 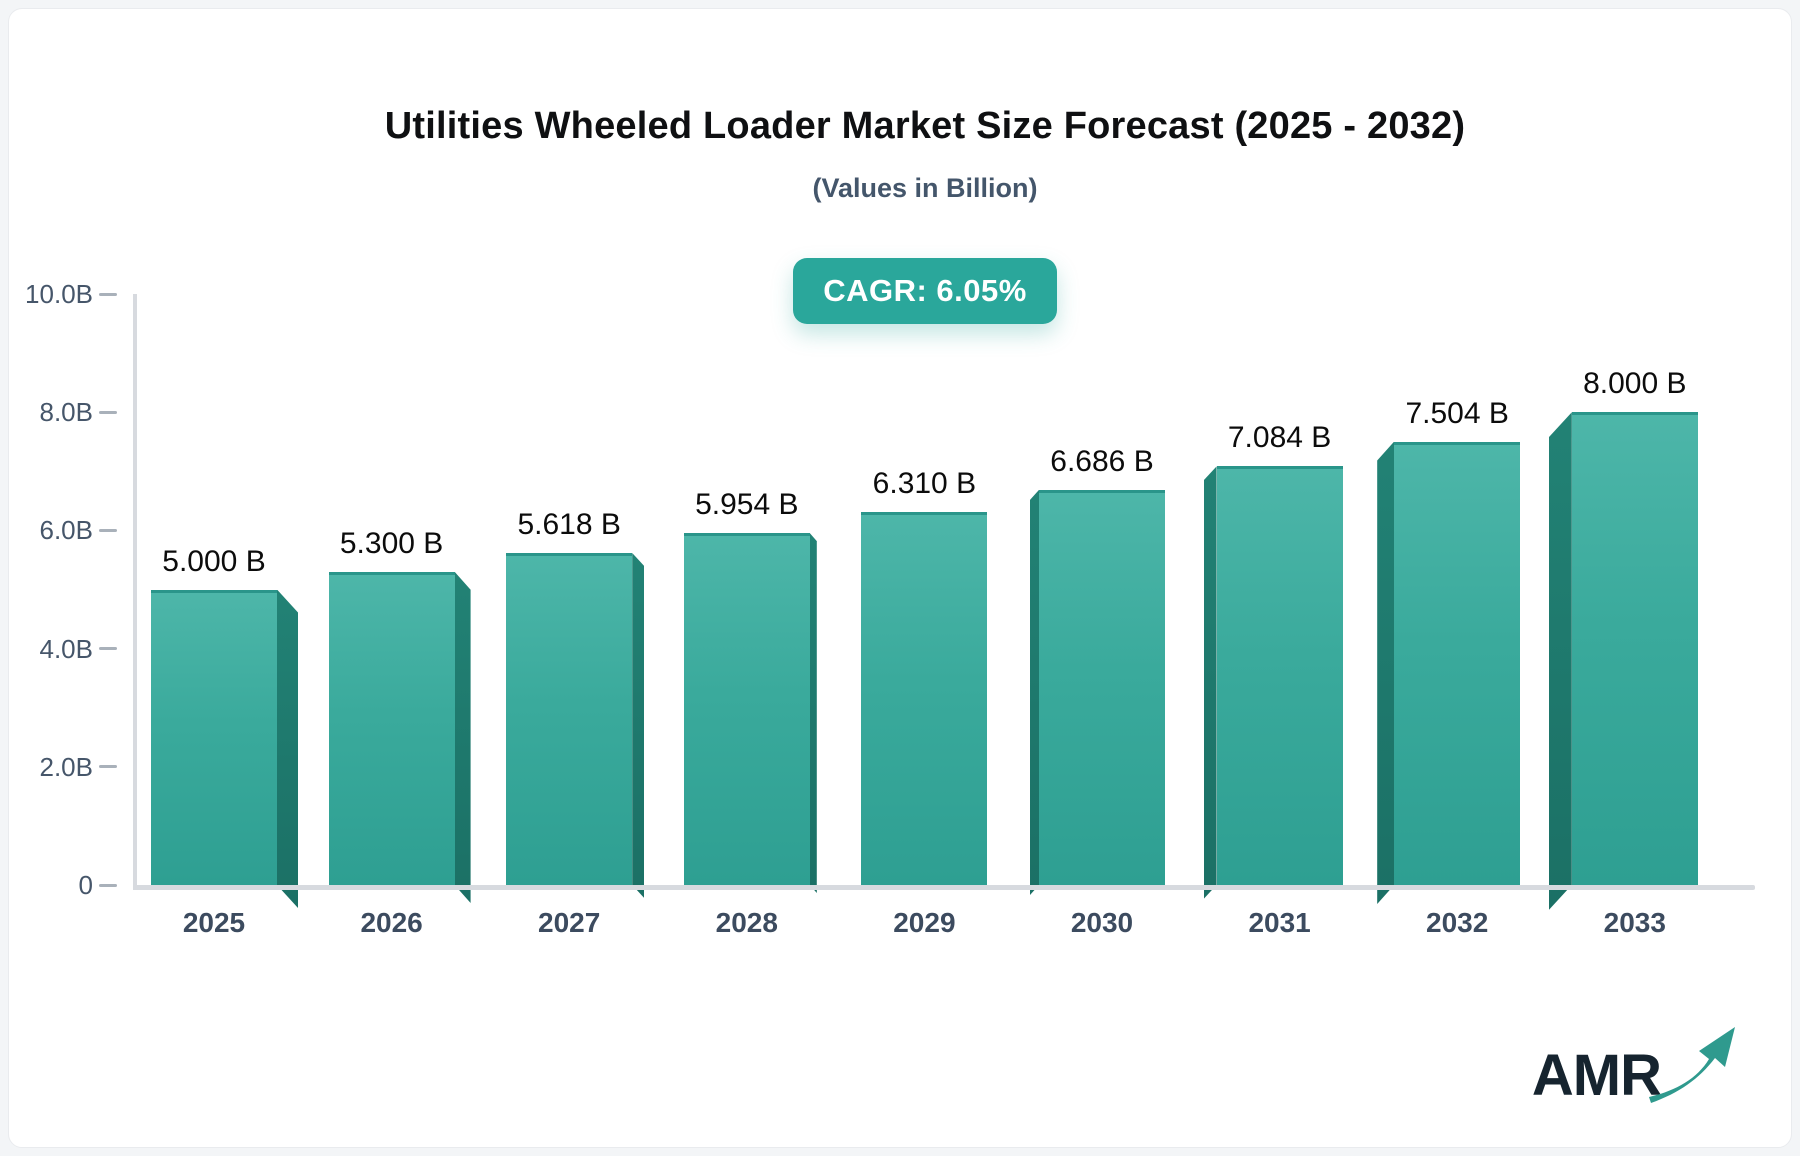 I want to click on bar-front-2026, so click(x=391, y=728).